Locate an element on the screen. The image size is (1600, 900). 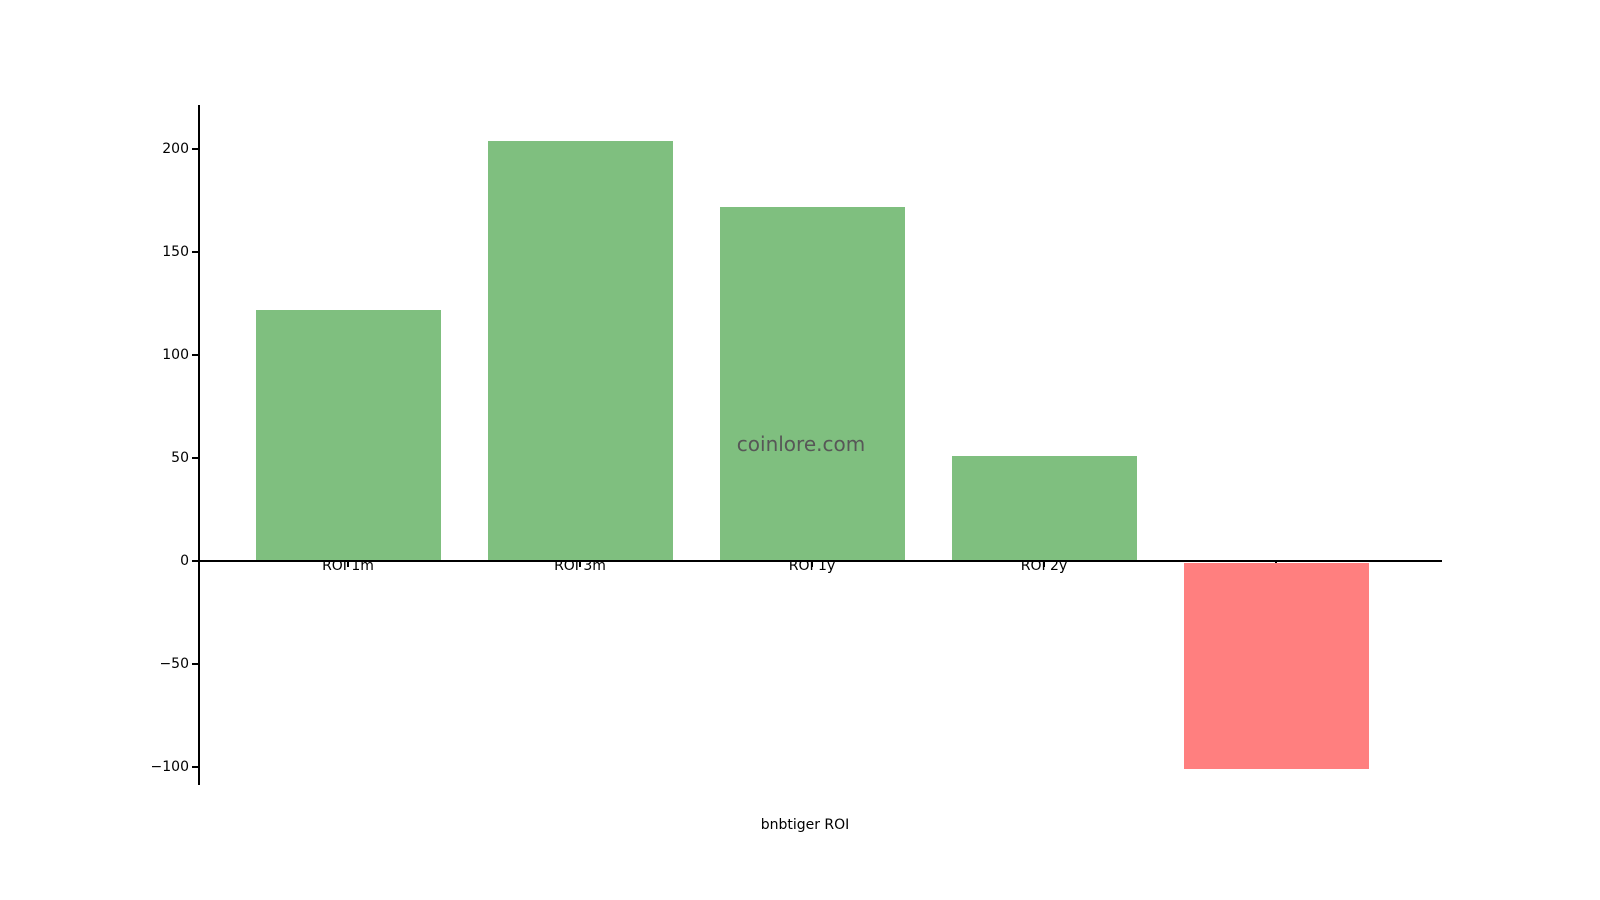
y-axis-line is located at coordinates (199, 445).